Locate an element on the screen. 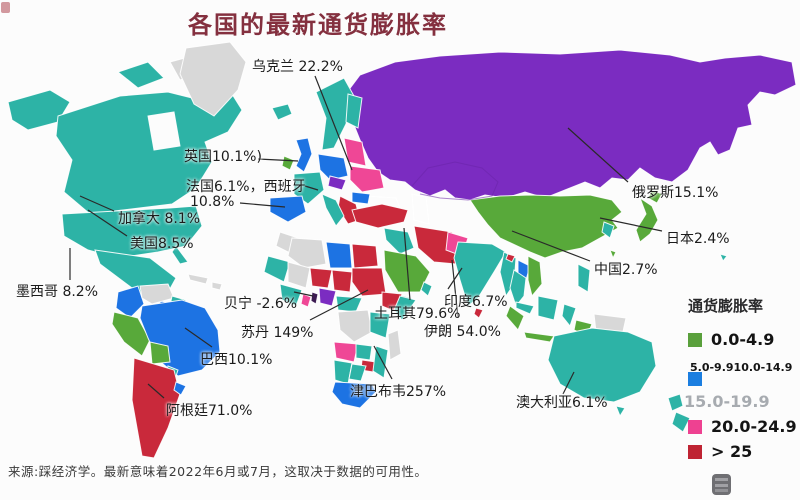  region-ukraine is located at coordinates (367, 179).